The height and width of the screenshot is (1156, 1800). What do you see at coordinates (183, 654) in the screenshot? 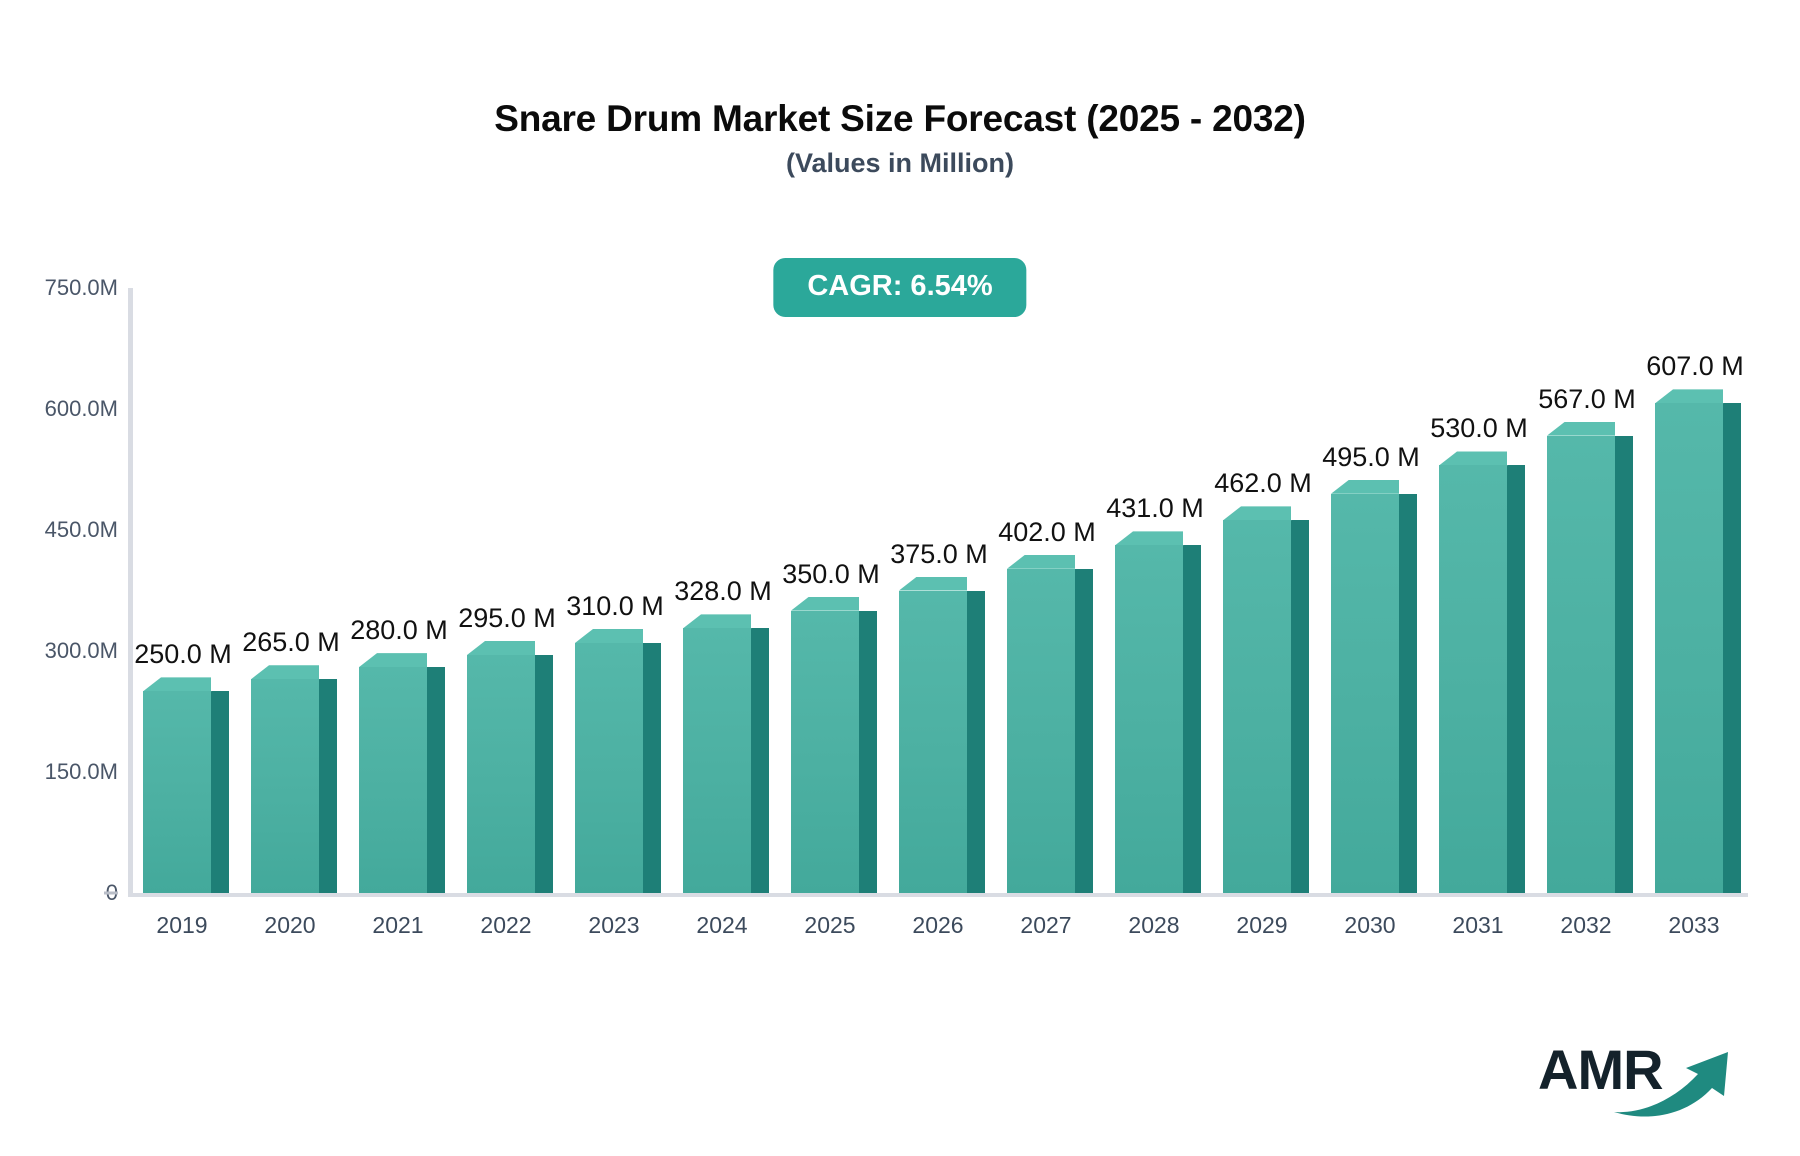
I see `bar-value-label: 250.0 M` at bounding box center [183, 654].